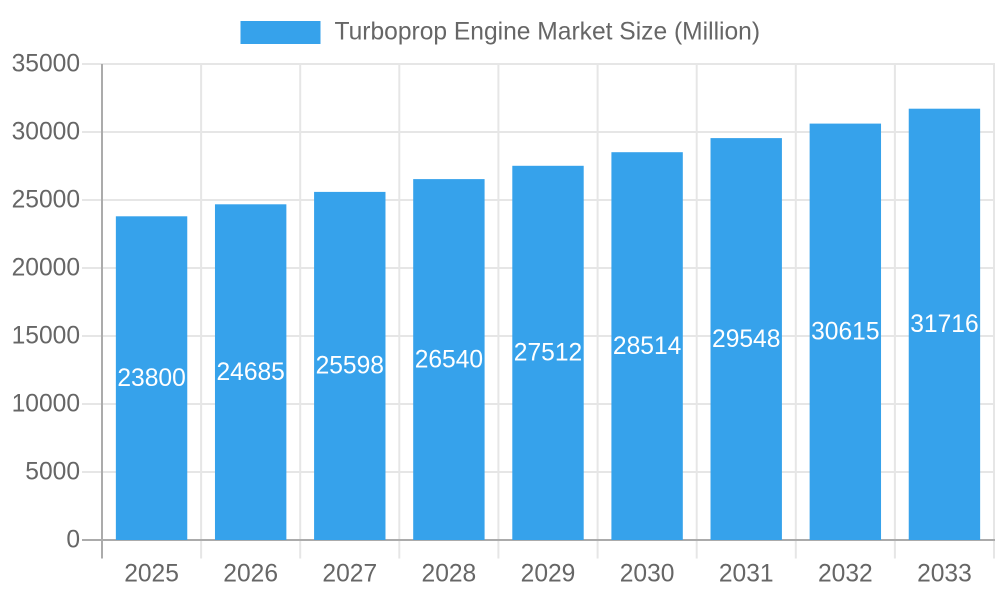 The width and height of the screenshot is (1000, 605). What do you see at coordinates (46, 64) in the screenshot?
I see `svg-text: 35000` at bounding box center [46, 64].